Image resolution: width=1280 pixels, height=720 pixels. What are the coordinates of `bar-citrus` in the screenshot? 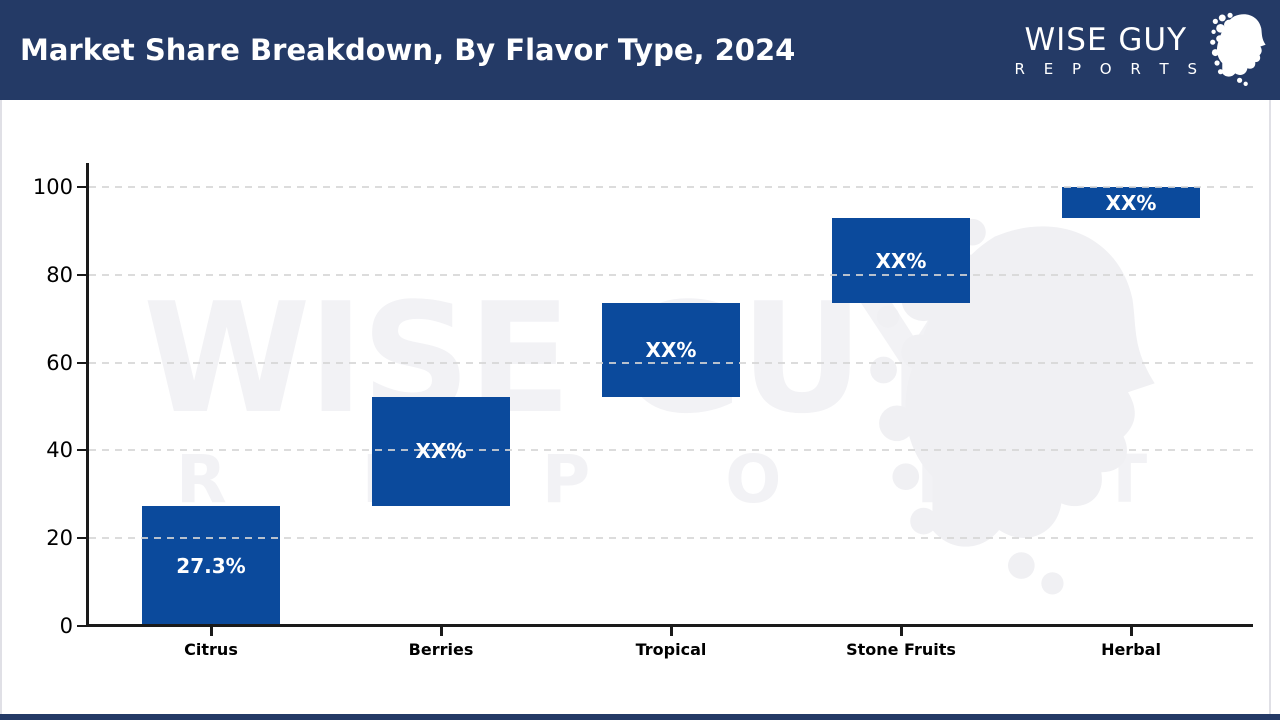 It's located at (211, 566).